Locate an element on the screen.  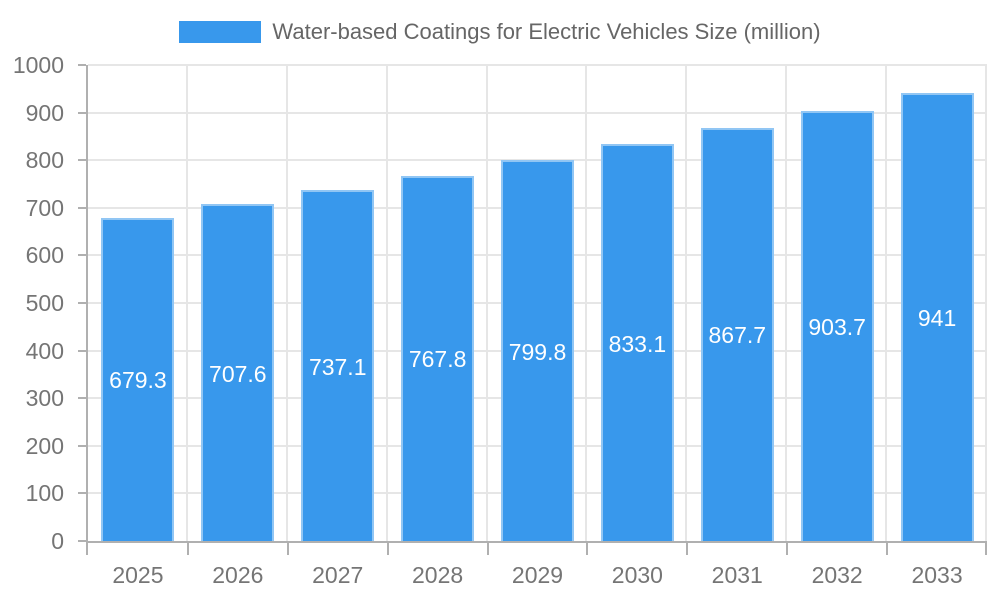
bar-value-label: 767.8 is located at coordinates (437, 359).